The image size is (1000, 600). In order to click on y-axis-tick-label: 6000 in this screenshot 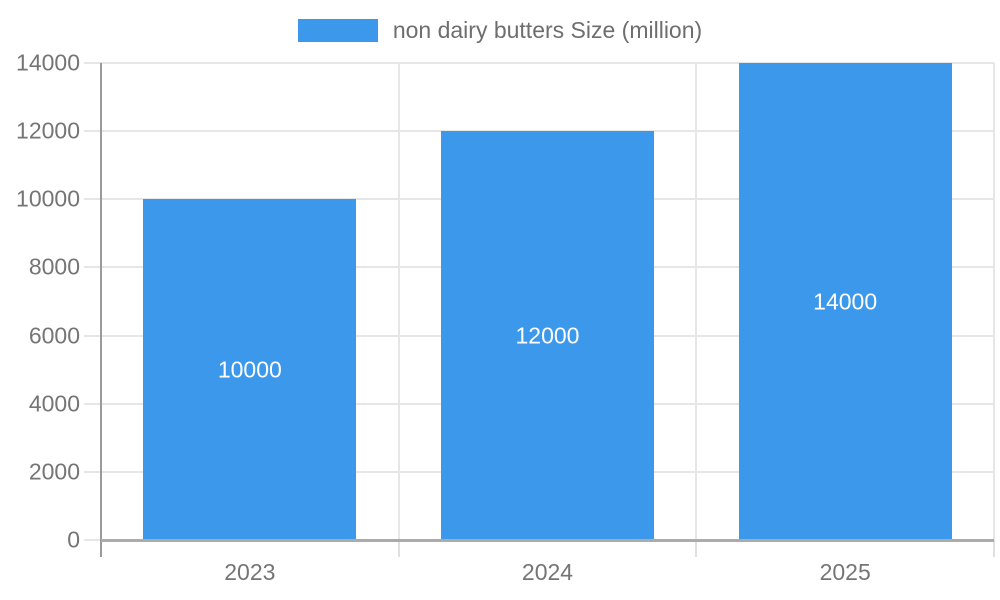, I will do `click(54, 335)`.